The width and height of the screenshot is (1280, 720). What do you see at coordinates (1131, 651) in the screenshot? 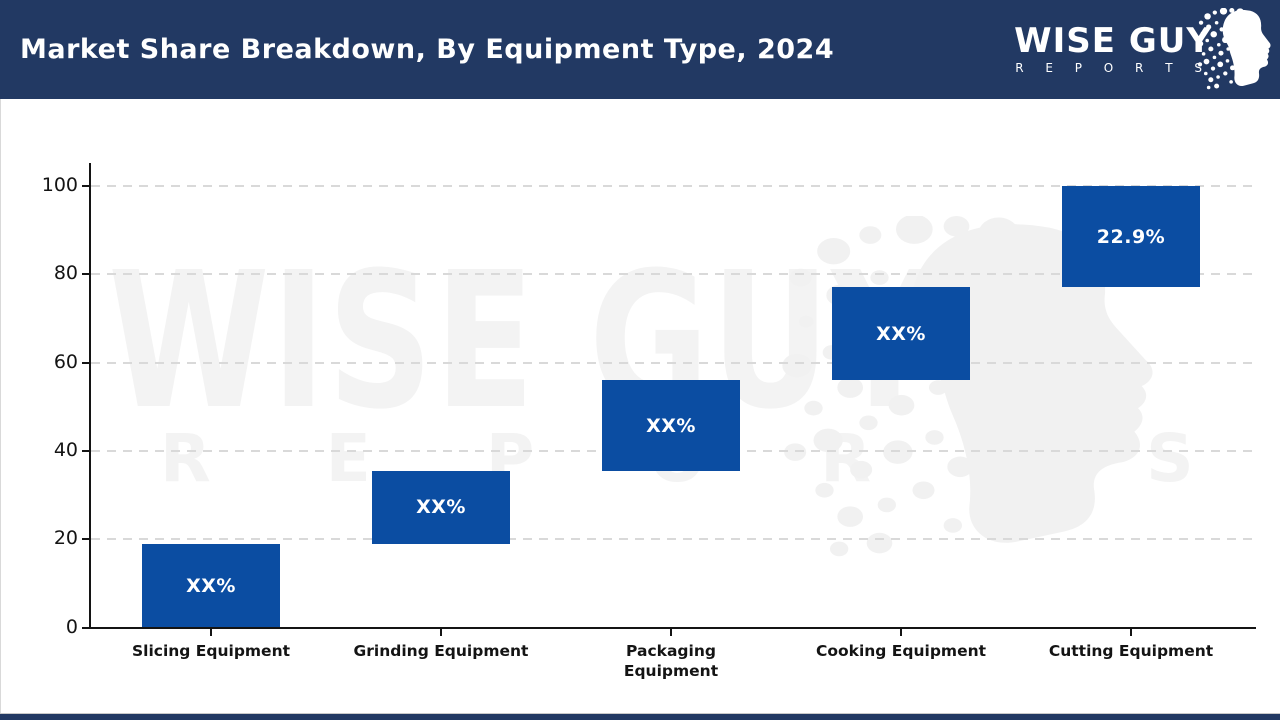
I see `x-axis-label: Cutting Equipment` at bounding box center [1131, 651].